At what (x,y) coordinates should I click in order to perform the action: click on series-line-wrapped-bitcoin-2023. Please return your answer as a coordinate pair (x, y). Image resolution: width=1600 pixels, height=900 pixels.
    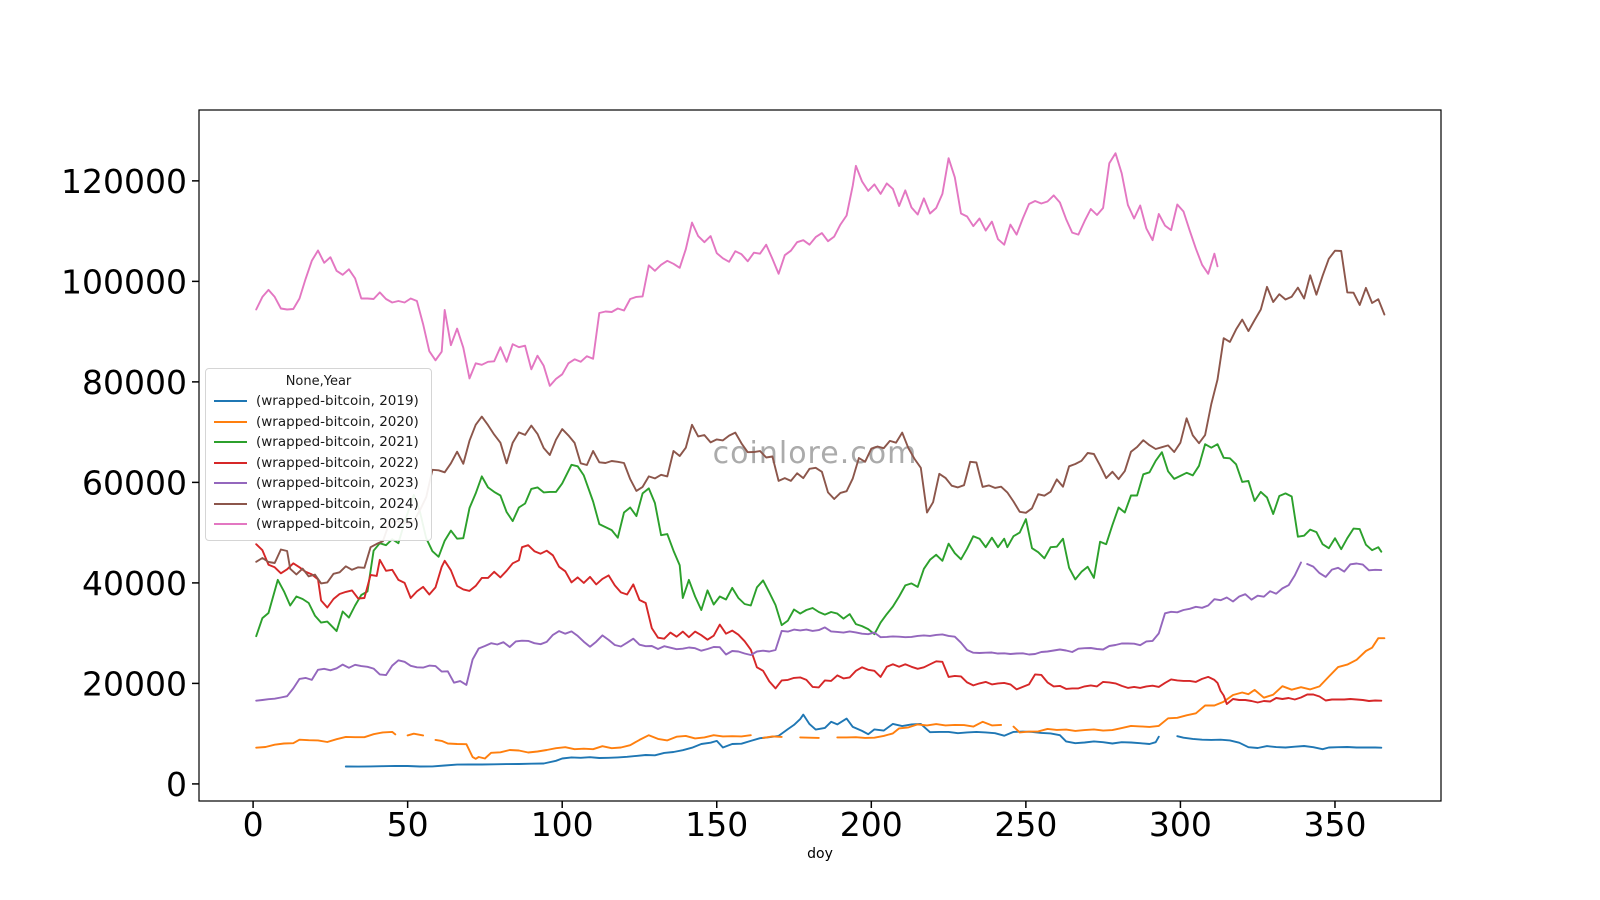
    Looking at the image, I should click on (819, 631).